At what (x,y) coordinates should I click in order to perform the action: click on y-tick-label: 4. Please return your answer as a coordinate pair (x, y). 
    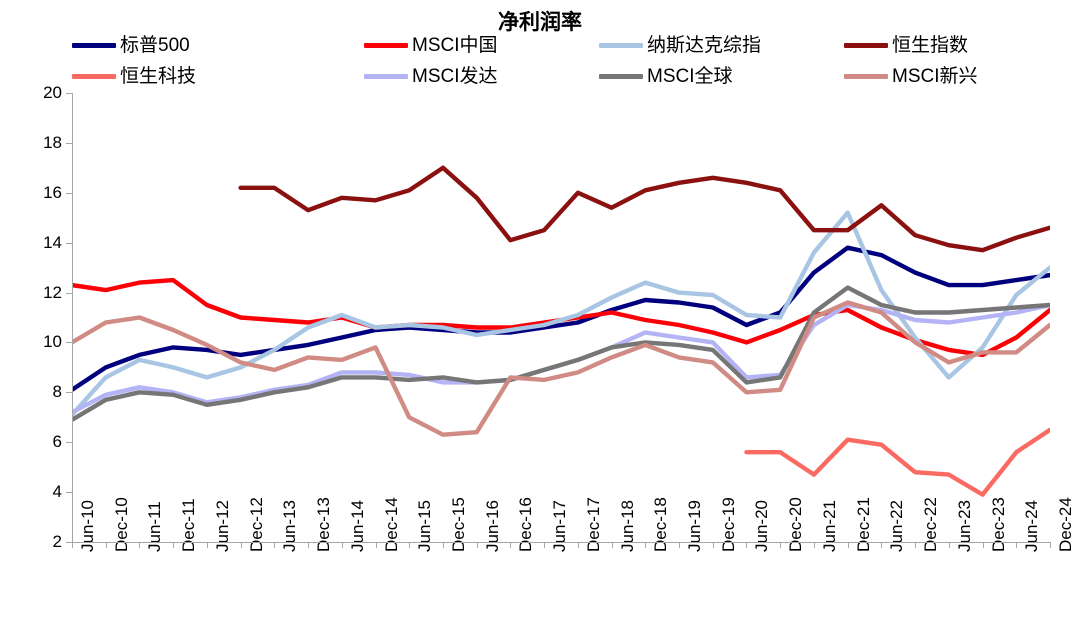
    Looking at the image, I should click on (57, 492).